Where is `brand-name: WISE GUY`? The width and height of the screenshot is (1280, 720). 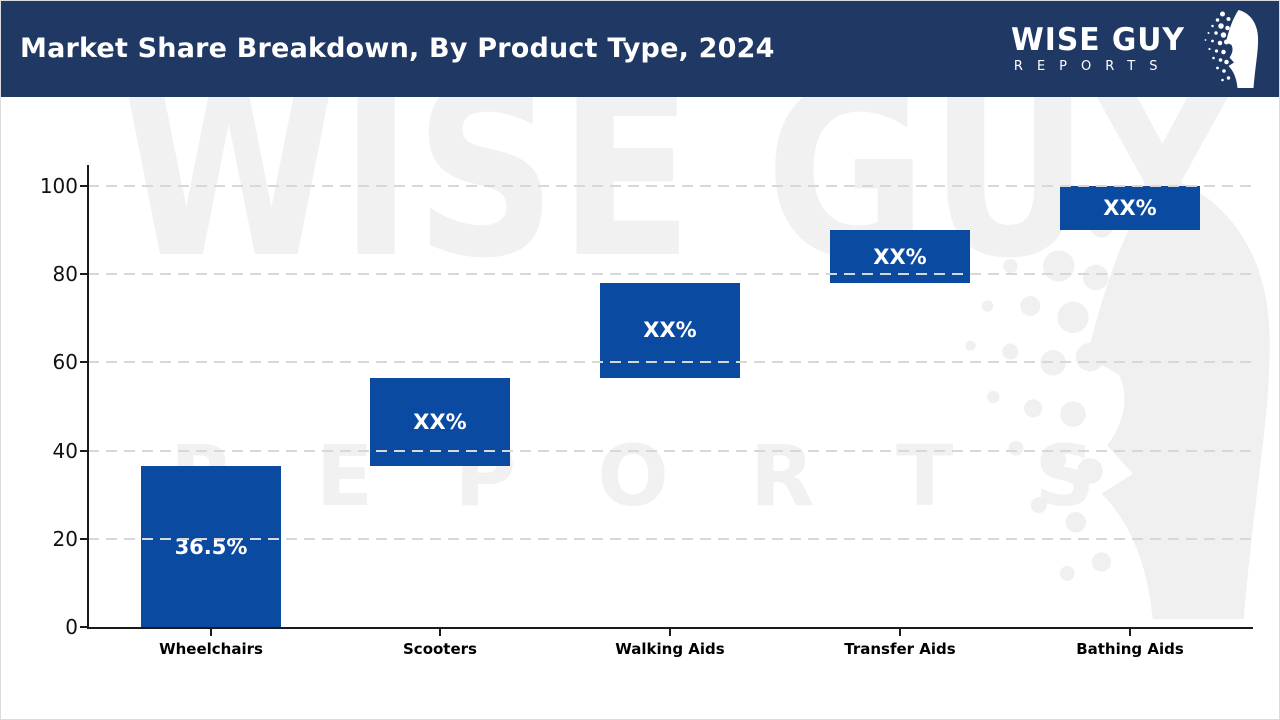
brand-name: WISE GUY is located at coordinates (1097, 40).